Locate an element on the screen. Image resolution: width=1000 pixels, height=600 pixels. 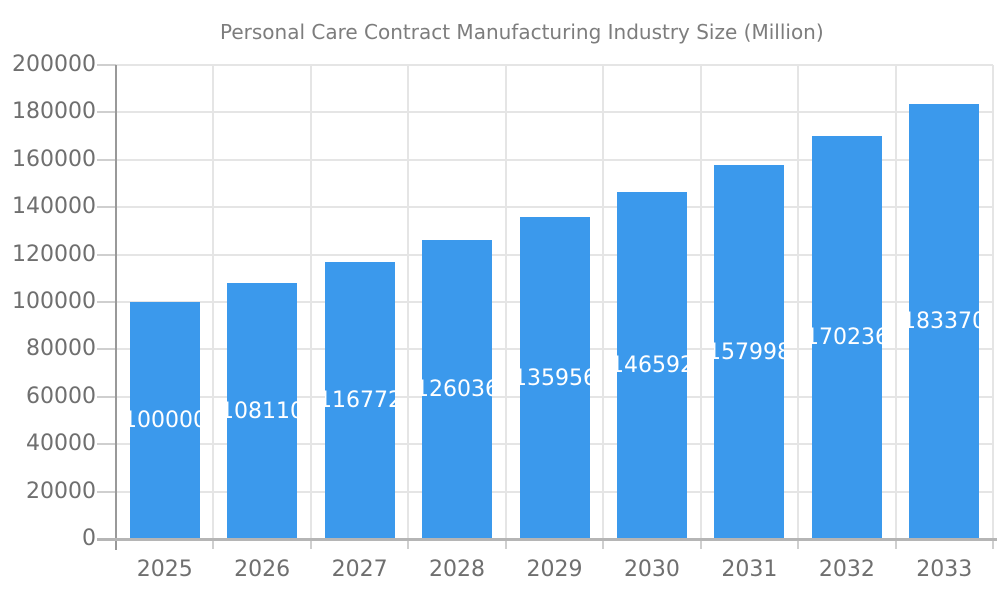
bar-value-label: 126036 is located at coordinates (457, 389).